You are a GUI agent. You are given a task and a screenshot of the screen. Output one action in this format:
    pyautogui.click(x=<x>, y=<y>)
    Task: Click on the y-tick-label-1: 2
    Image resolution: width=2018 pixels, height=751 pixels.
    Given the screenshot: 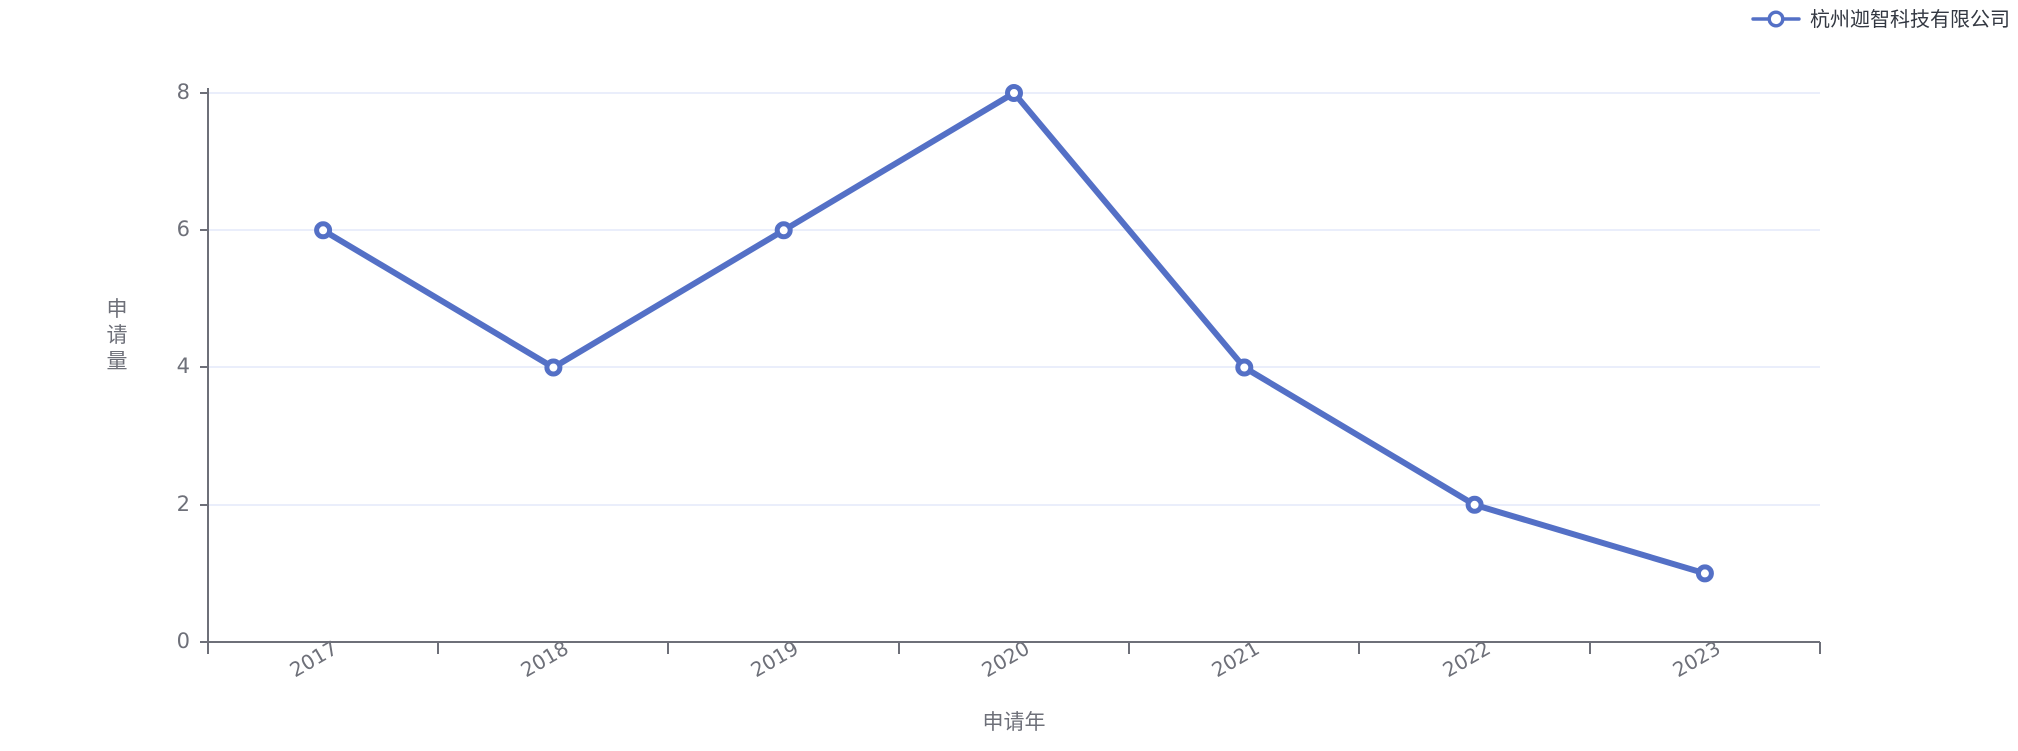 What is the action you would take?
    pyautogui.click(x=183, y=504)
    